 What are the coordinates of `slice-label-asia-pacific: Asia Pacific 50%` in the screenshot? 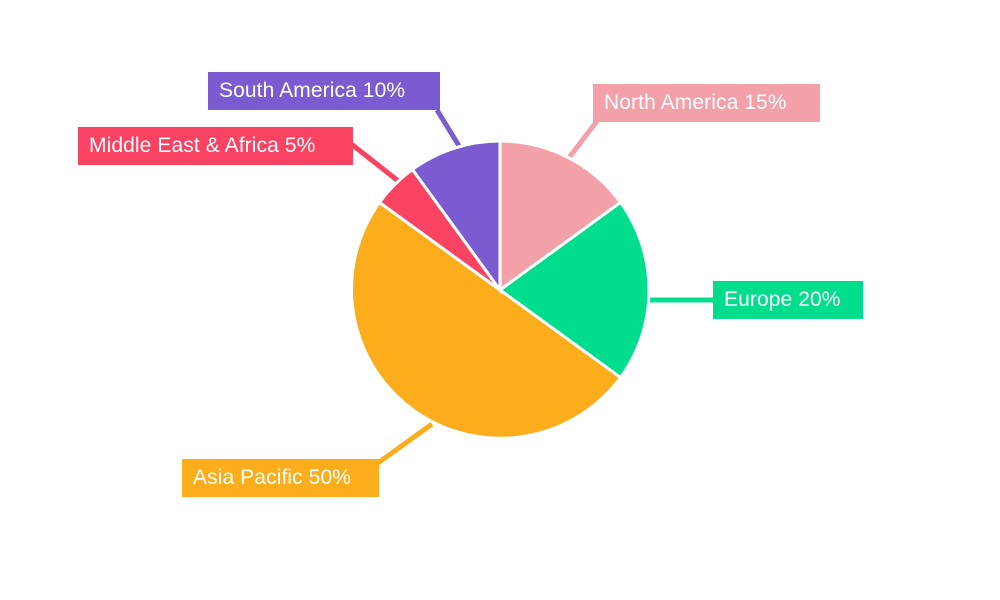 It's located at (280, 478).